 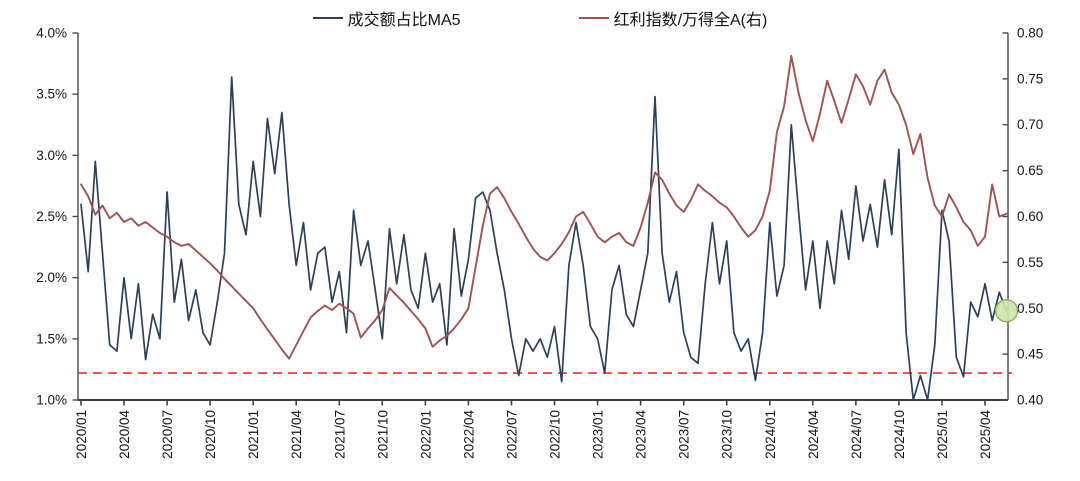 I want to click on x-axis-tick-label: 2021/07, so click(x=339, y=434).